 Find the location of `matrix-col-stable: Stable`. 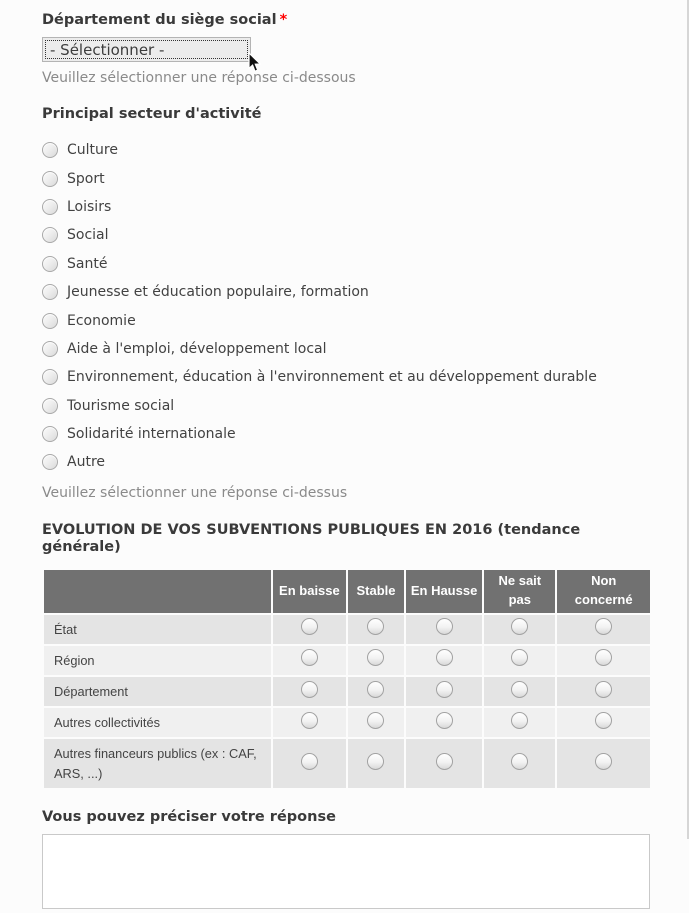

matrix-col-stable: Stable is located at coordinates (376, 591).